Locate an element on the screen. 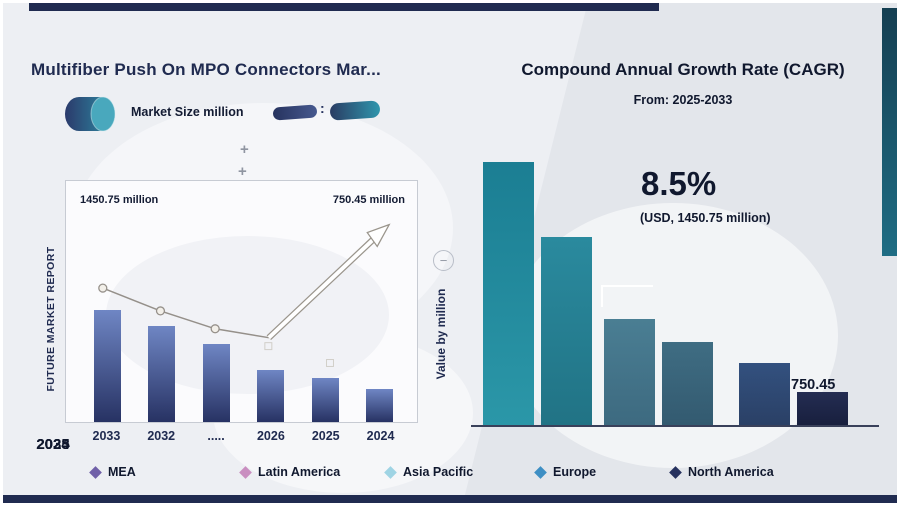 The width and height of the screenshot is (900, 506). cagr-year-label-2024: 2024 is located at coordinates (53, 444).